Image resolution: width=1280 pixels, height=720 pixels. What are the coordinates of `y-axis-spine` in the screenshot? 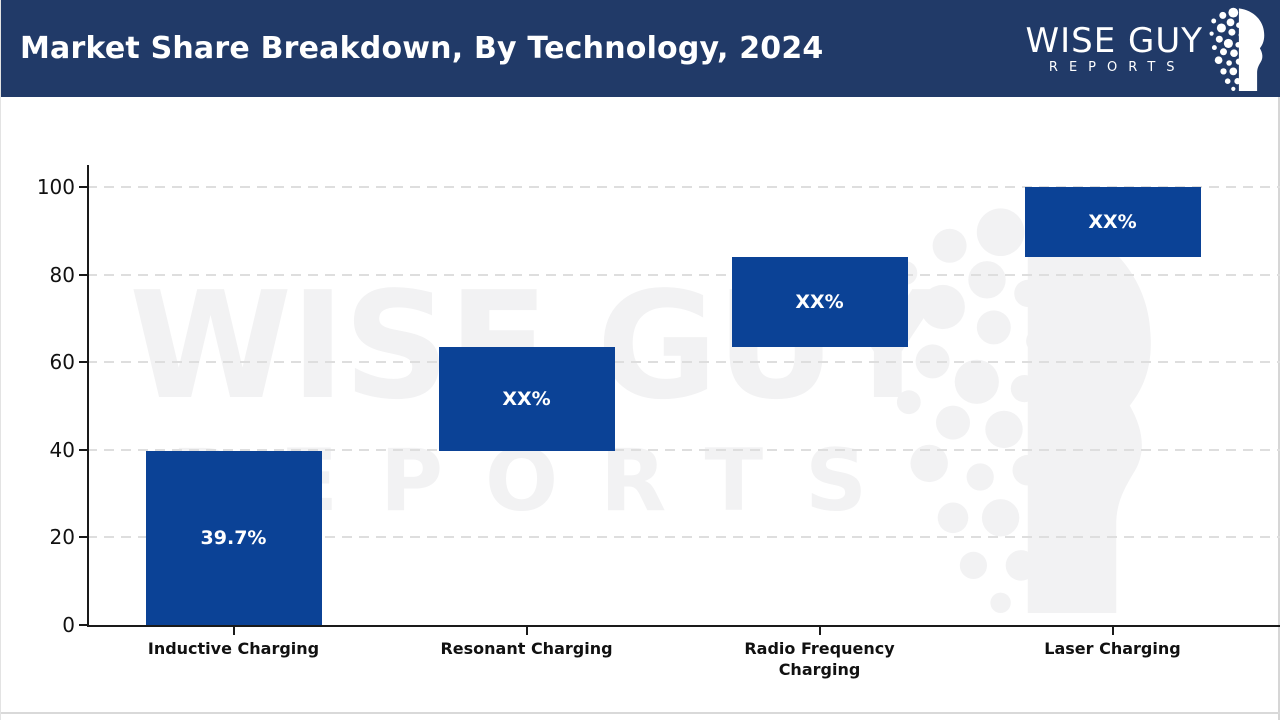 It's located at (88, 396).